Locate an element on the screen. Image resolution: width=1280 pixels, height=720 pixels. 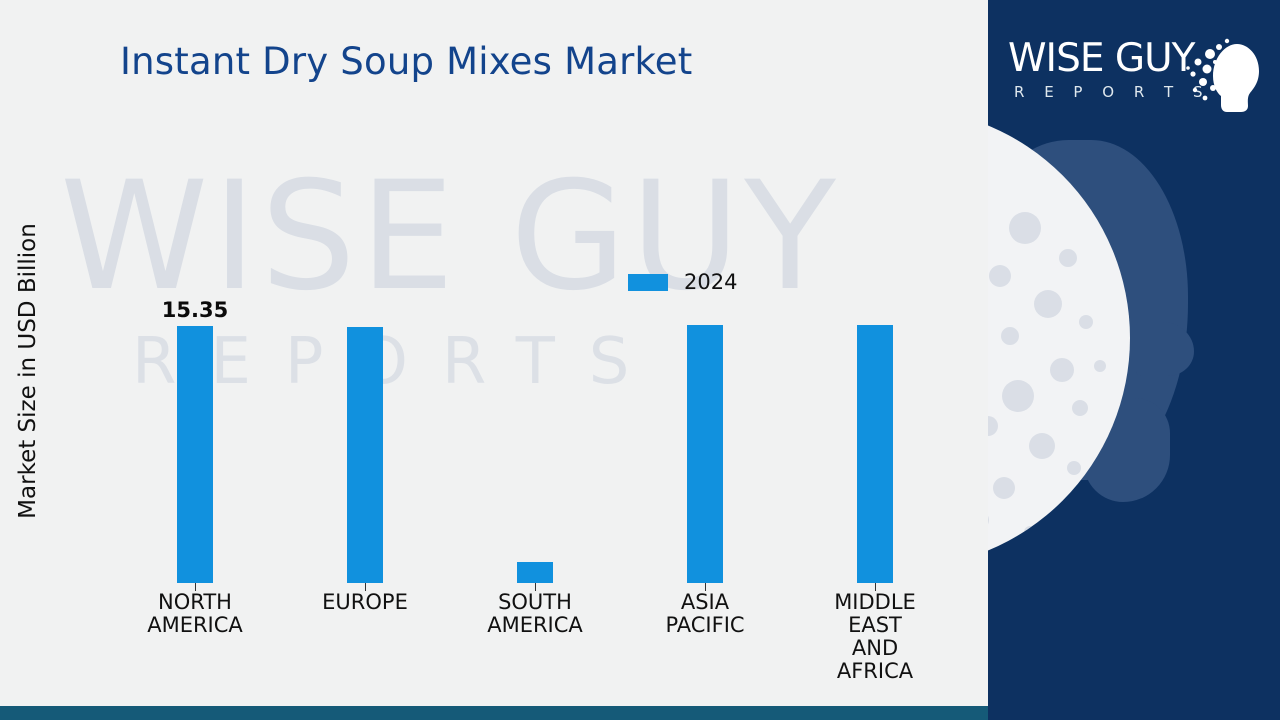
bar-slot-asia-pacific is located at coordinates (705, 376).